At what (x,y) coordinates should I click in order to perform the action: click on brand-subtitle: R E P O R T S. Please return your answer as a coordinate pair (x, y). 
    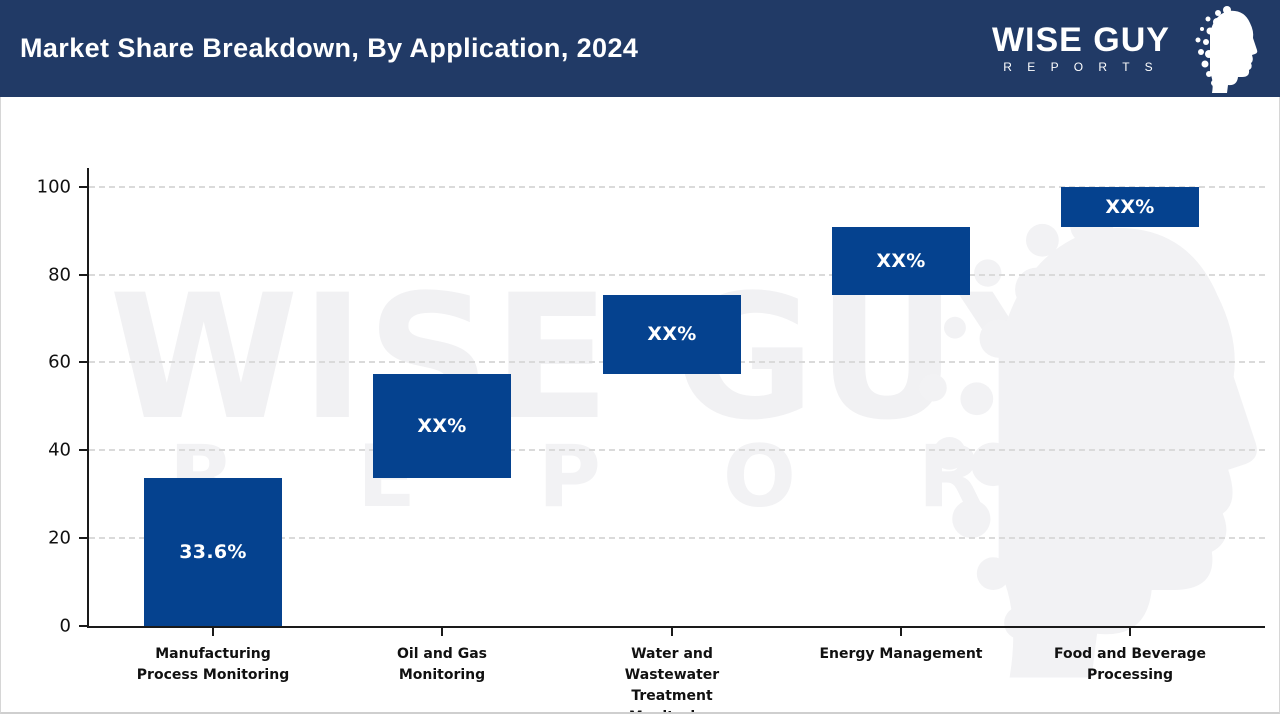
    Looking at the image, I should click on (1081, 67).